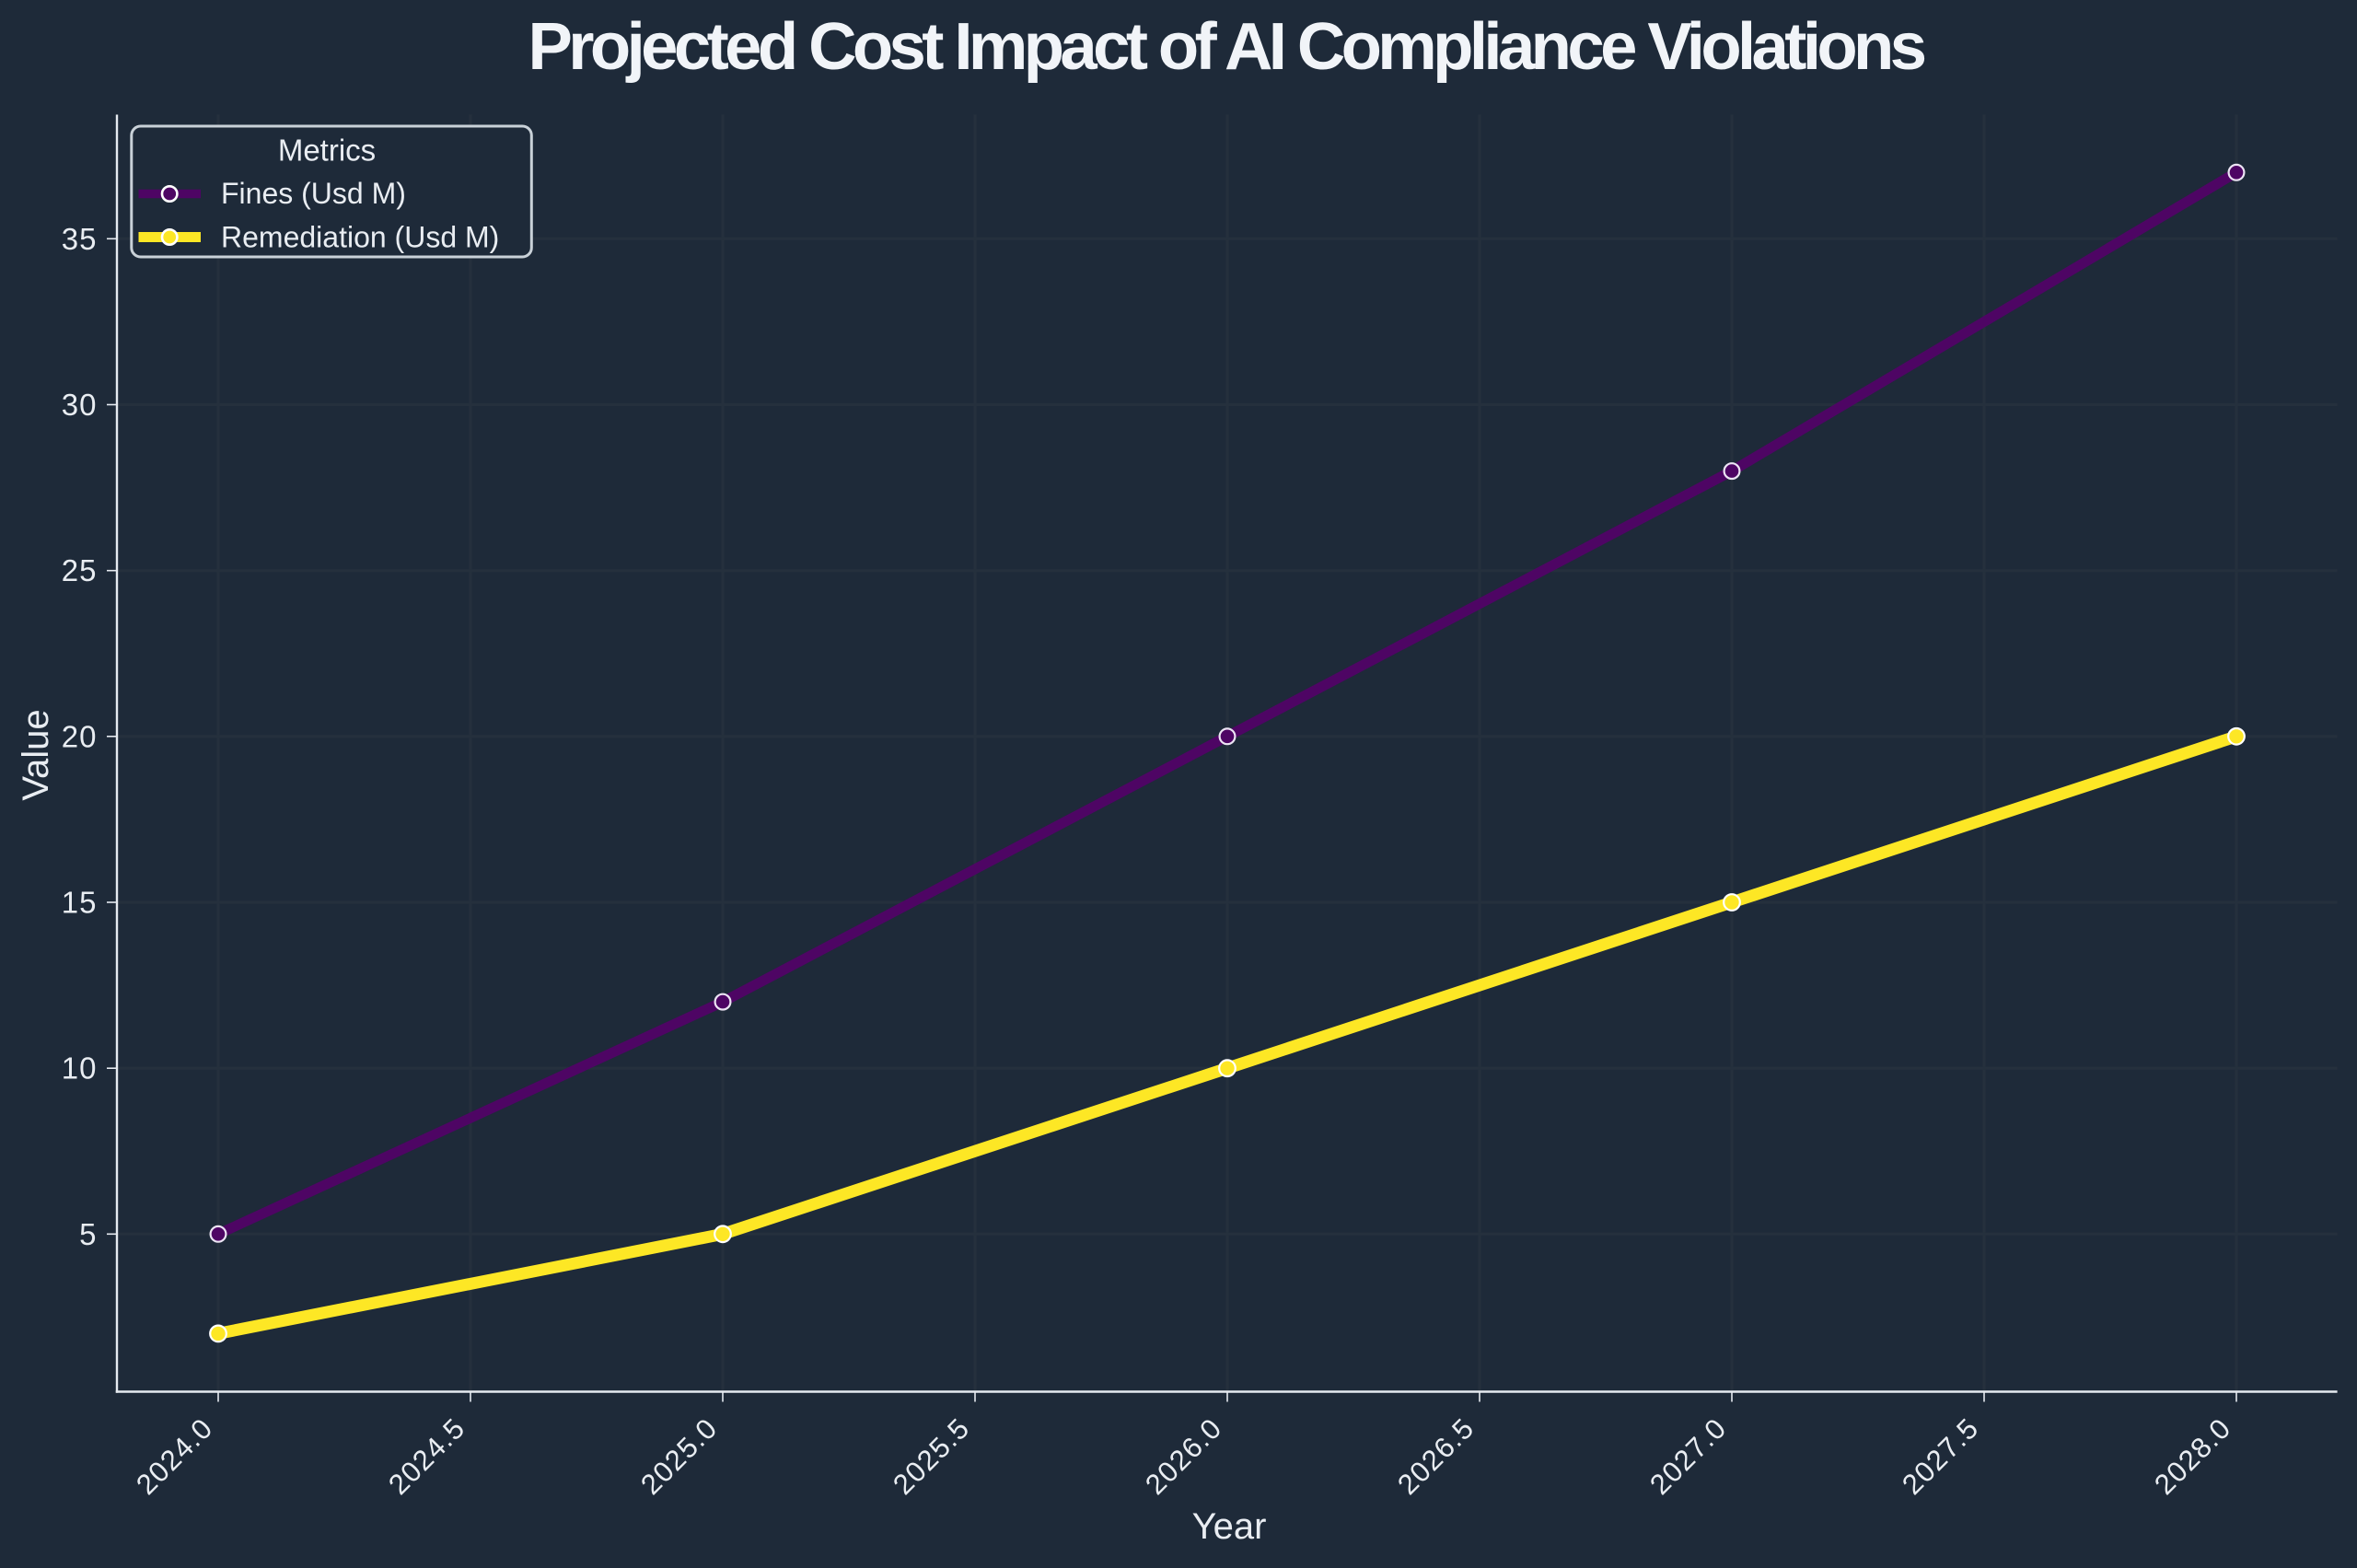 Image resolution: width=2357 pixels, height=1568 pixels. Describe the element at coordinates (80, 570) in the screenshot. I see `svg-text: 25` at that location.